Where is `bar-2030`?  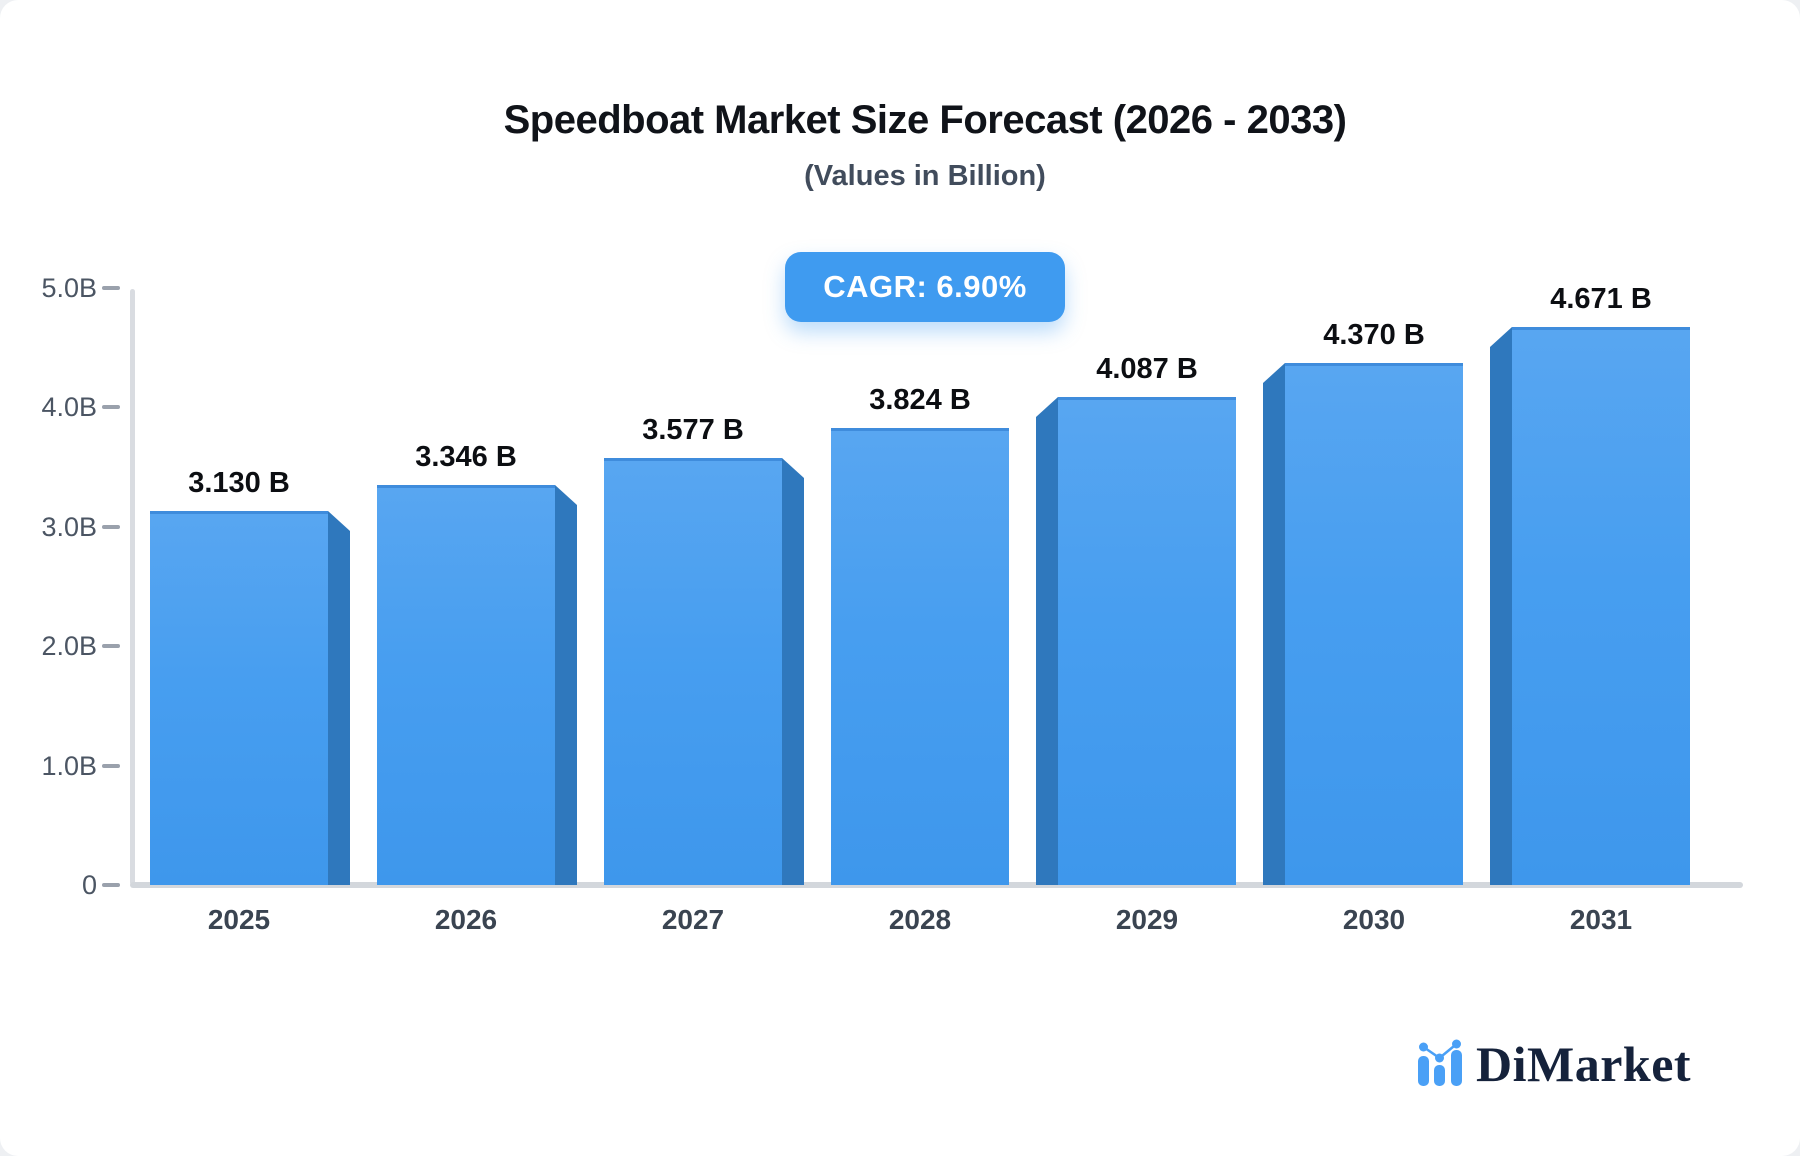
bar-2030 is located at coordinates (1363, 624).